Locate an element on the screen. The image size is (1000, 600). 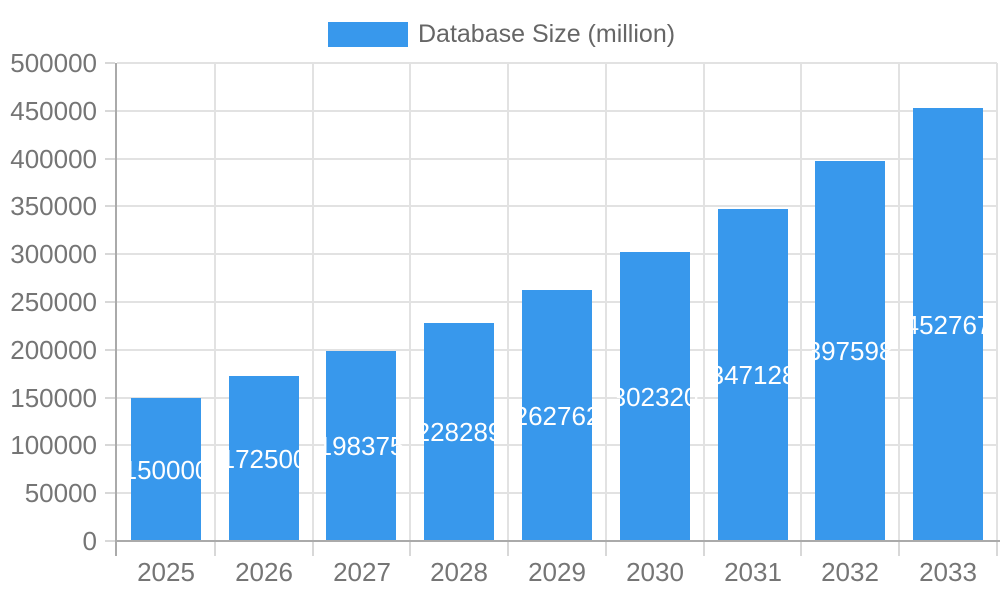
legend: Database Size (million) is located at coordinates (501, 34).